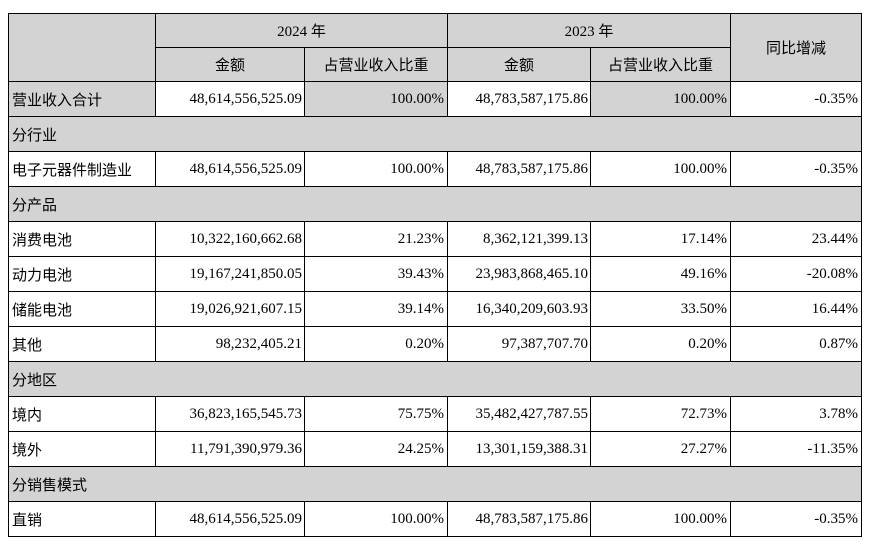 This screenshot has width=869, height=550. I want to click on amount-2023-cell: 97,387,707.70, so click(519, 344).